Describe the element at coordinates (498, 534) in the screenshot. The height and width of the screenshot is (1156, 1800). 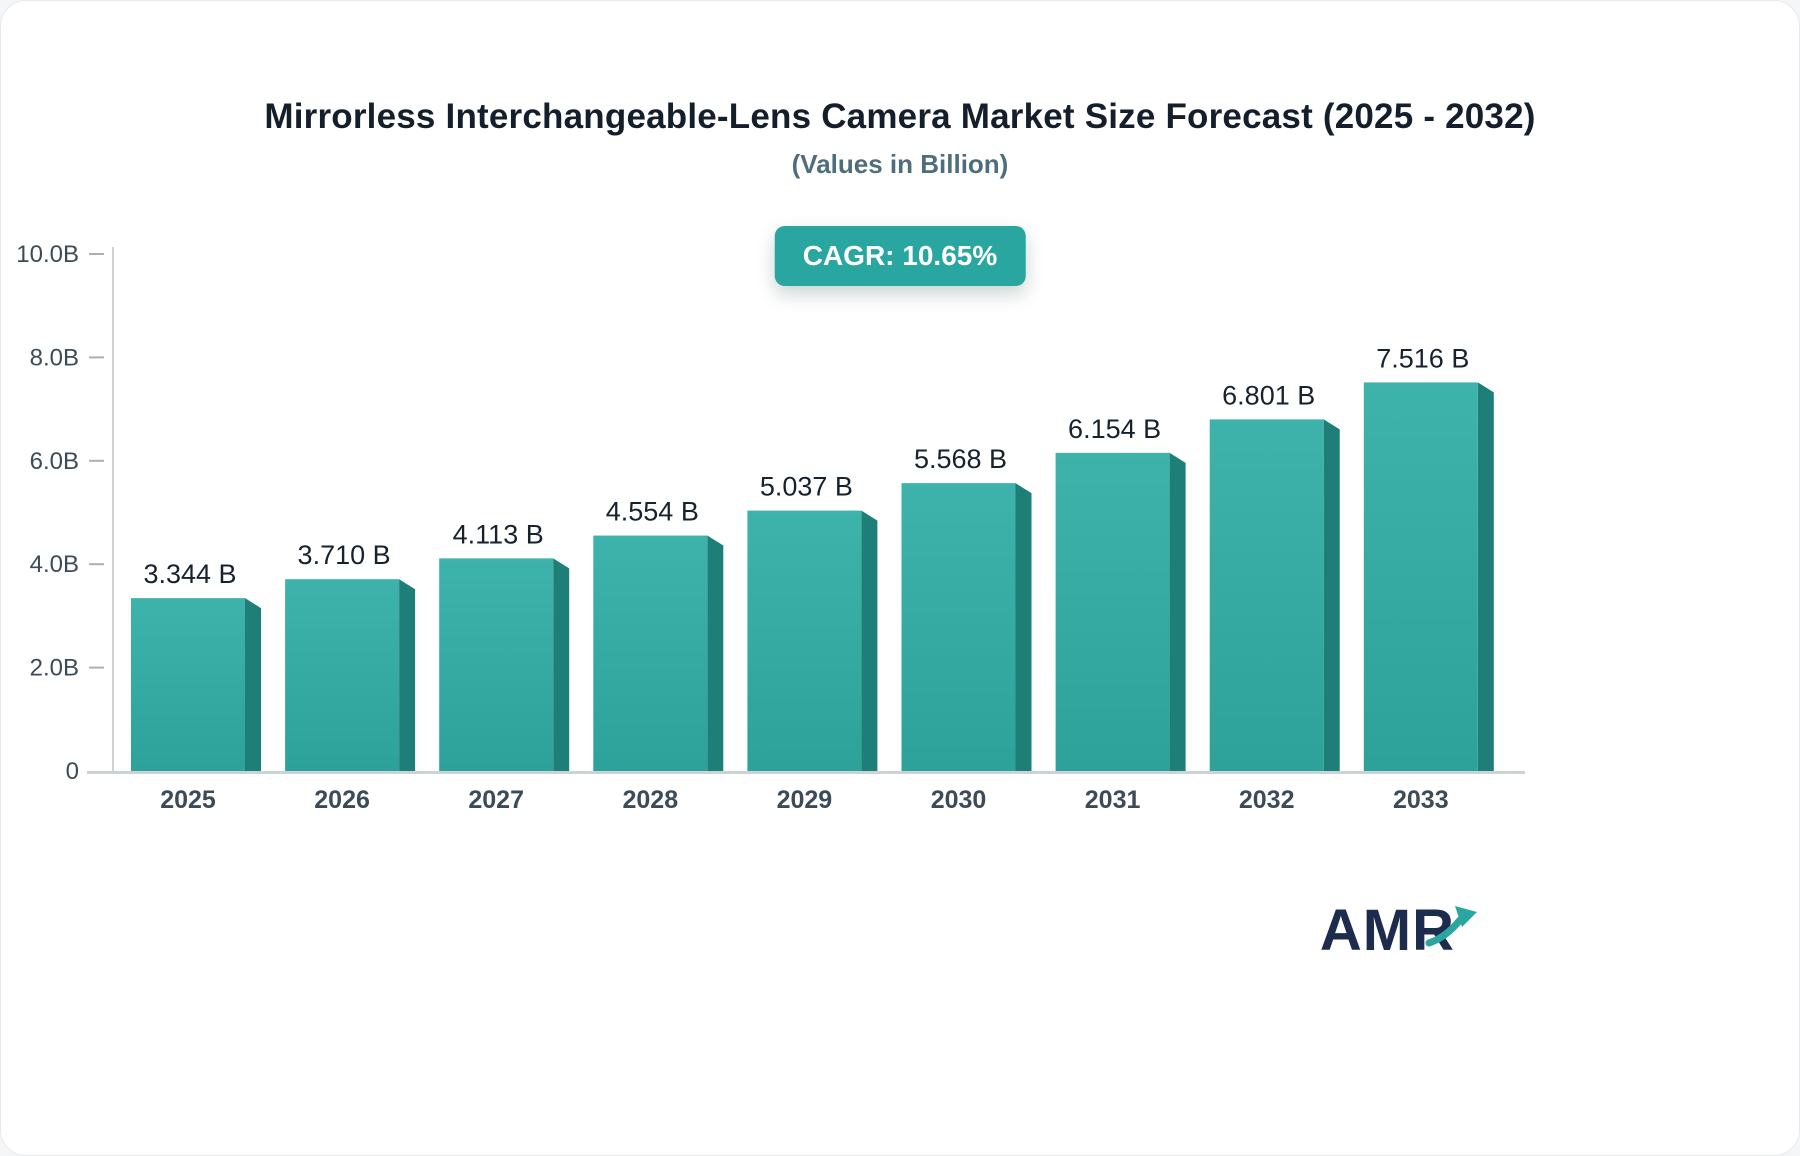
I see `bar-value-label: 4.113 B` at that location.